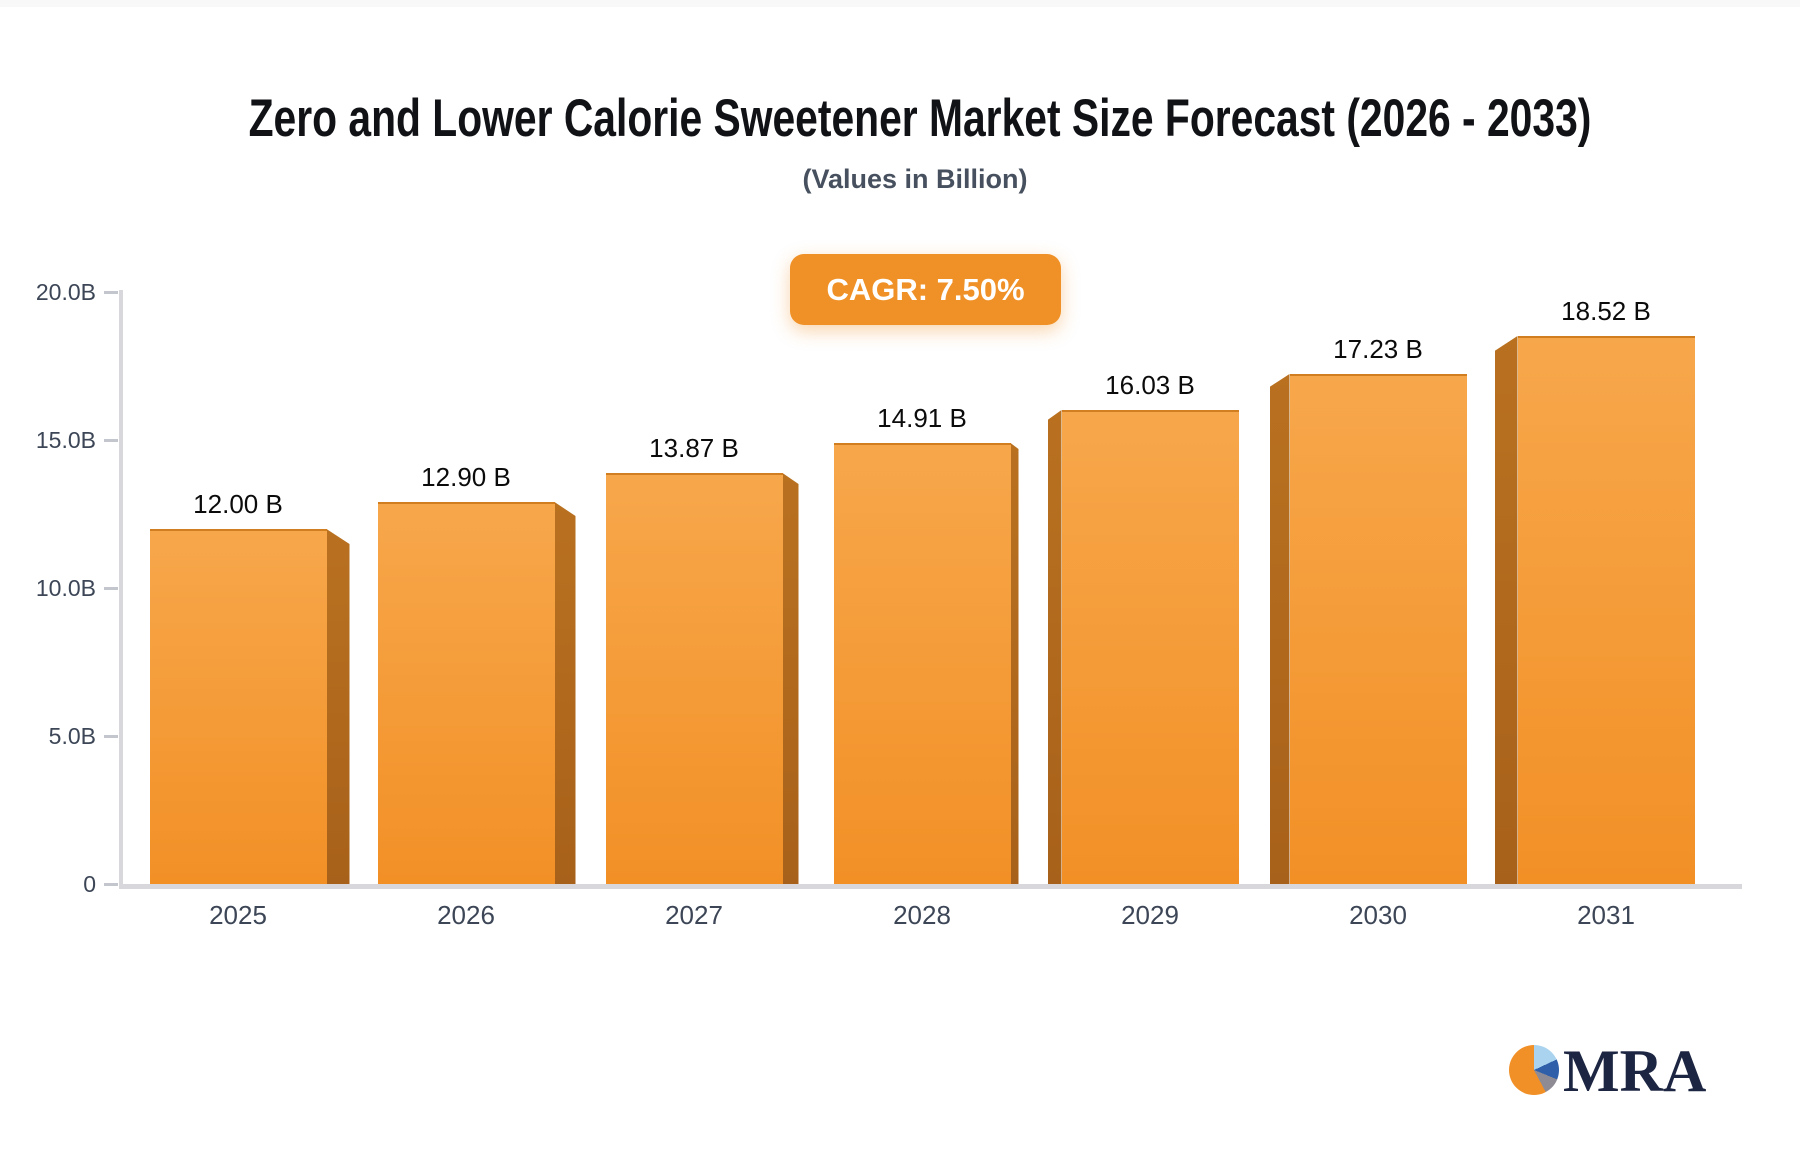  Describe the element at coordinates (238, 706) in the screenshot. I see `bar-2025` at that location.